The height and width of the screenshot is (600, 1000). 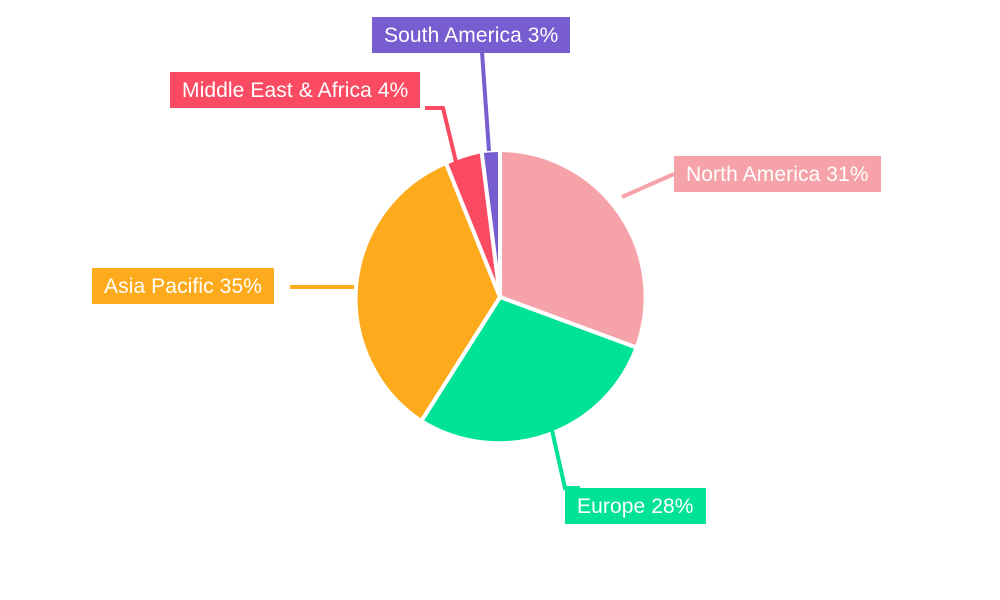 I want to click on pie-label-north-america: North America 31%, so click(x=777, y=174).